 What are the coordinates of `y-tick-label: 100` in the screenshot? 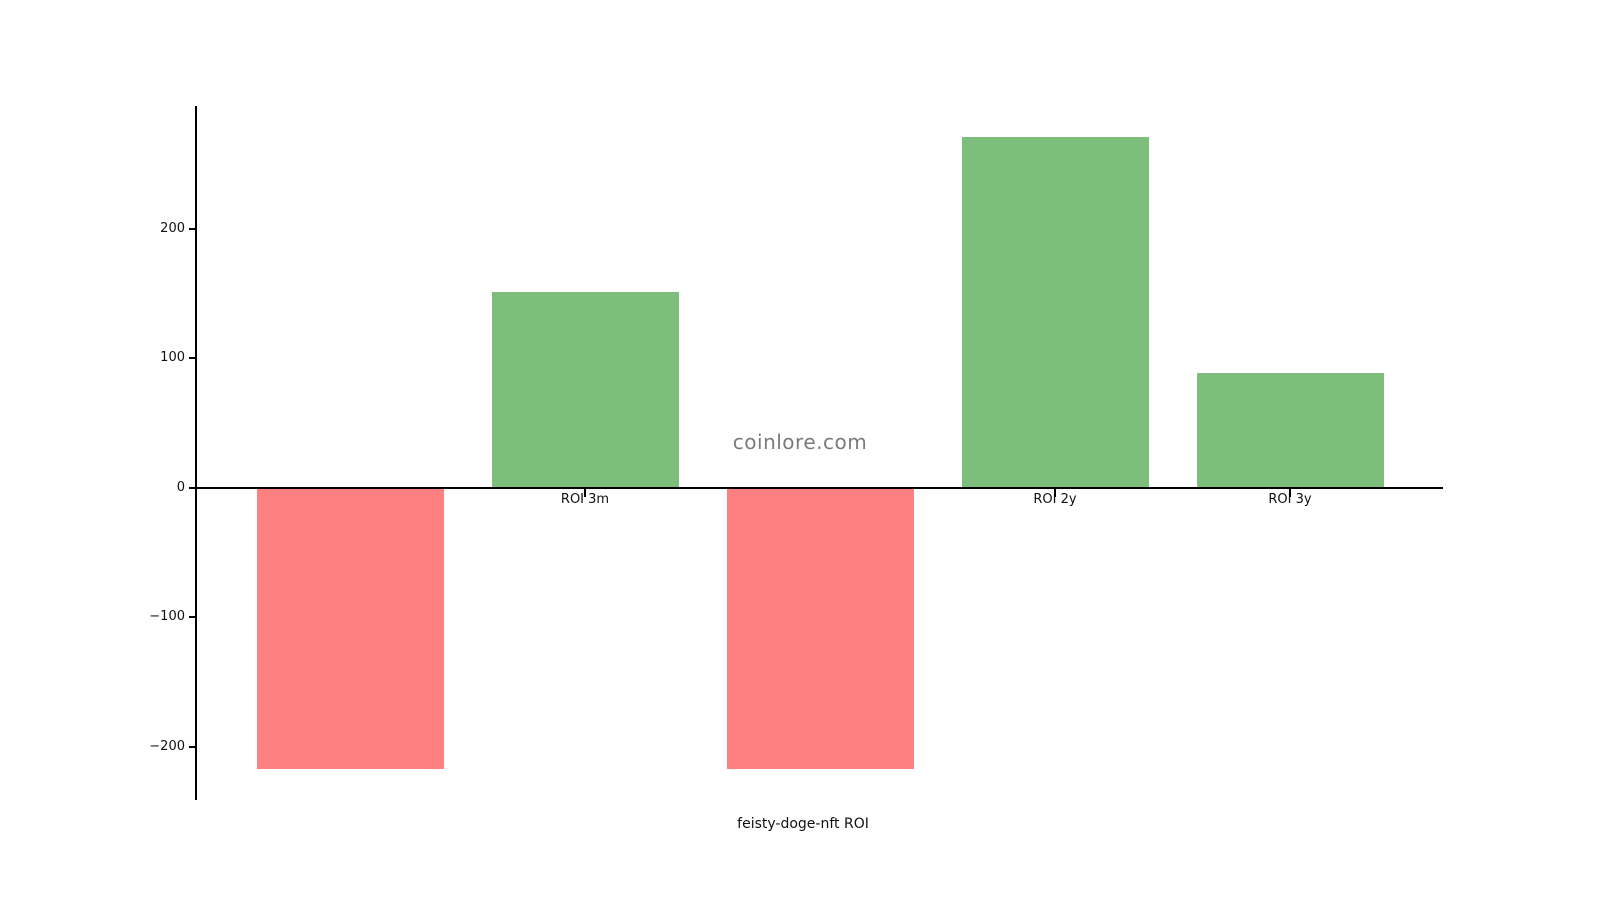 It's located at (172, 358).